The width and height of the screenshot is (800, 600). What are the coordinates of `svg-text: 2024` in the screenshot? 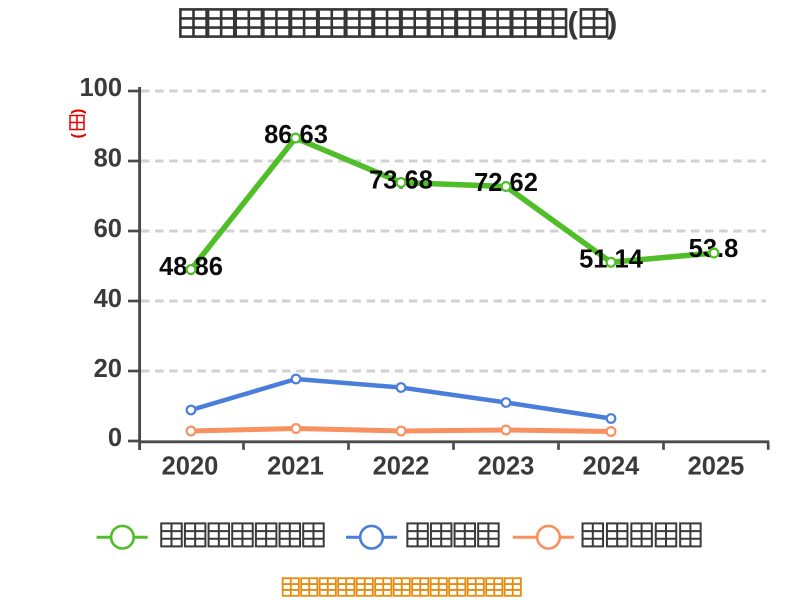 It's located at (612, 467).